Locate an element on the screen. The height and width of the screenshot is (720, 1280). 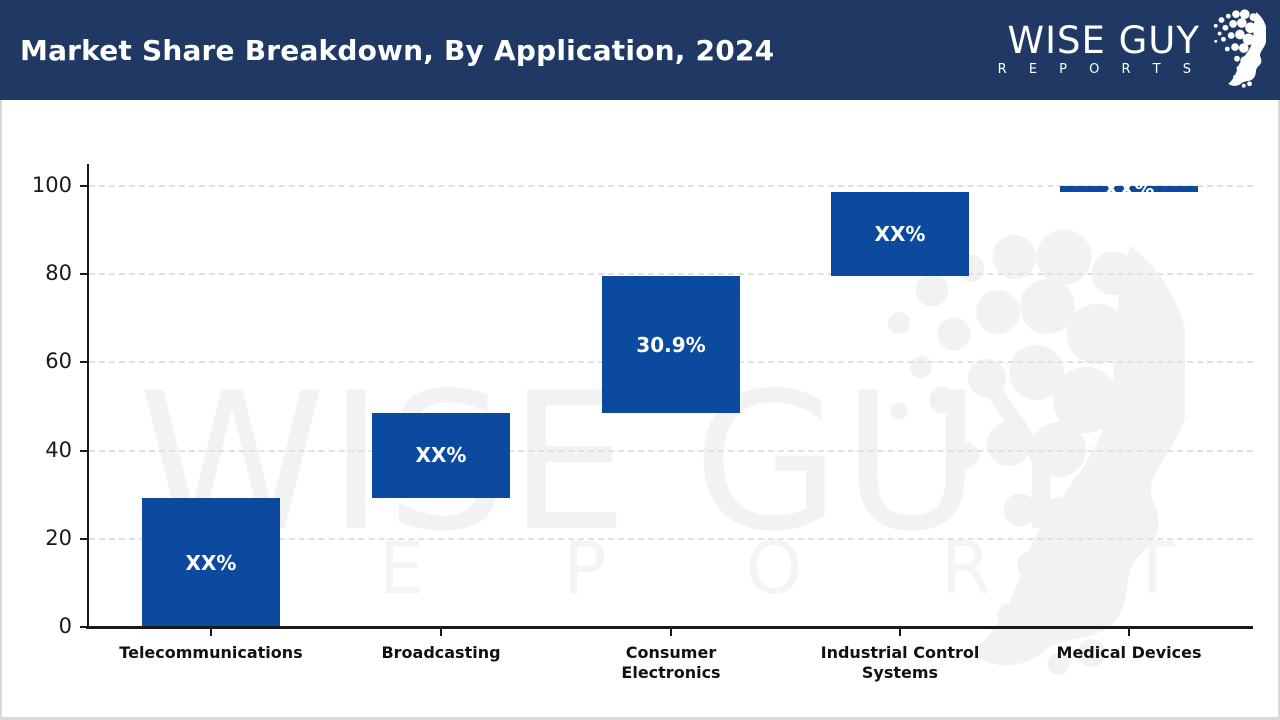
y-tick-label: 60 is located at coordinates (58, 361).